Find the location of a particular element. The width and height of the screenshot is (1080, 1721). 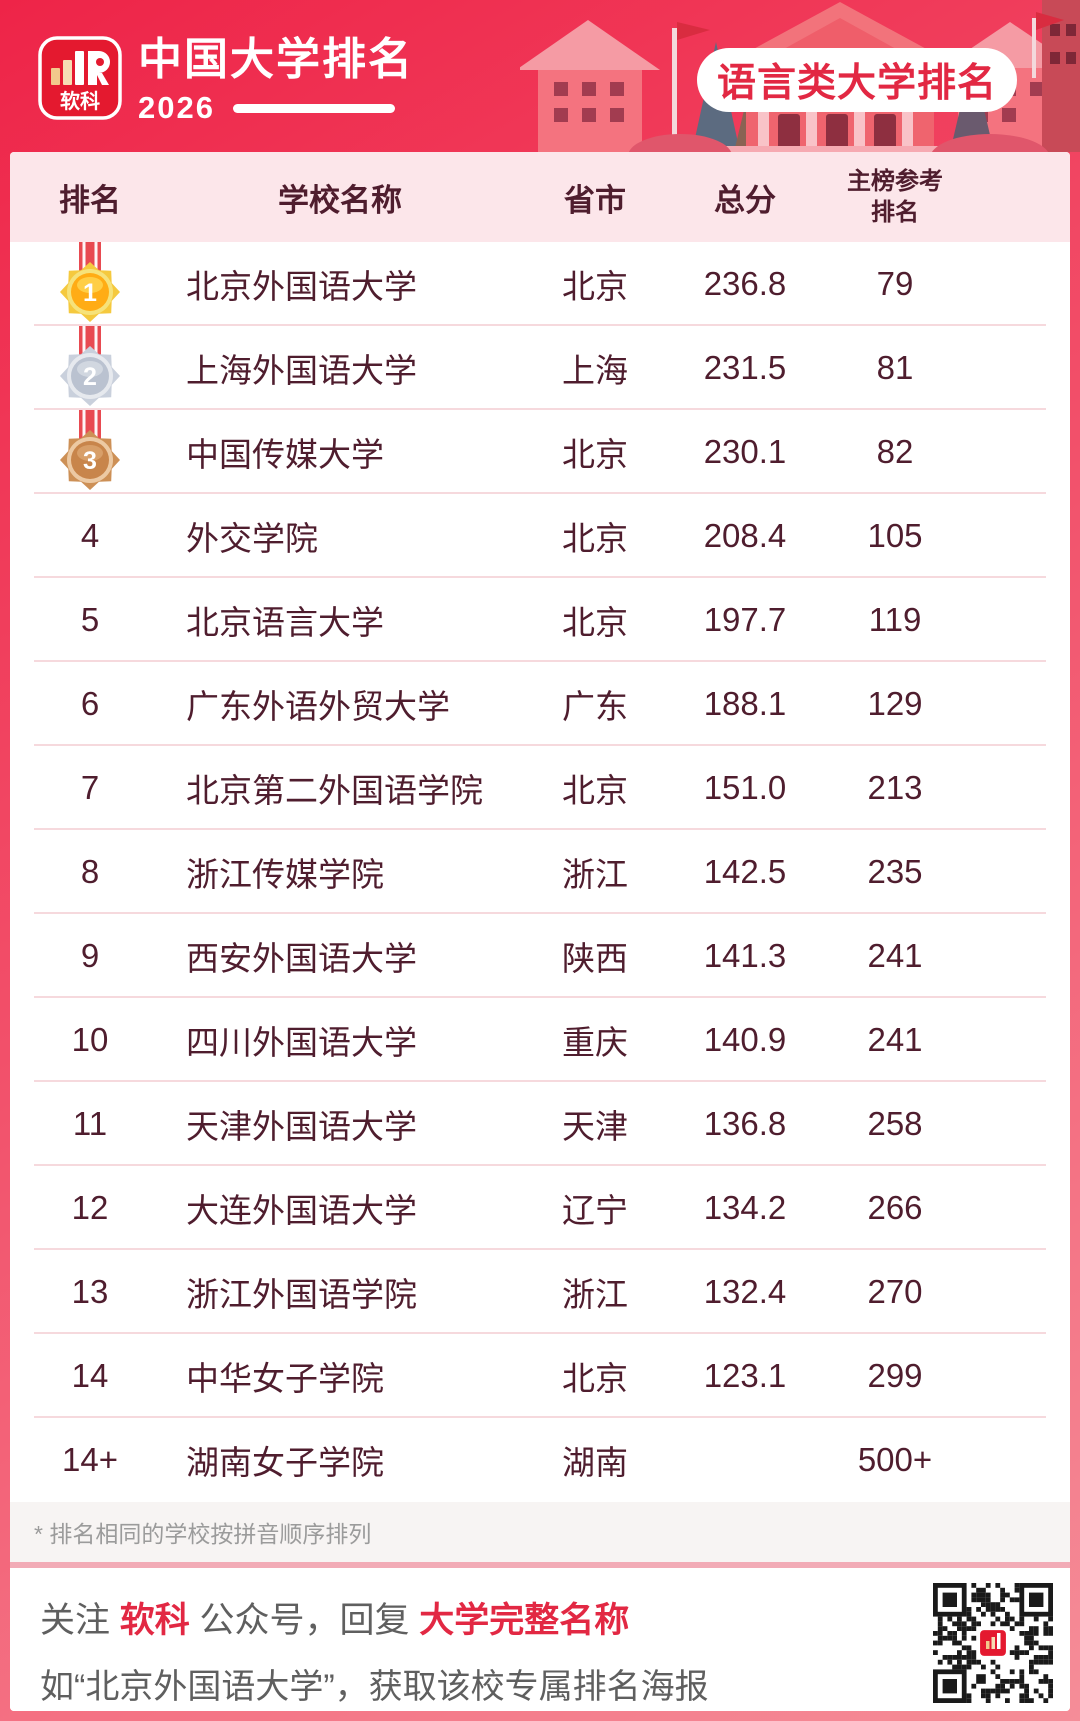

table-header-row: 排名 学校名称 省市 总分 主榜参考 排名 is located at coordinates (540, 197).